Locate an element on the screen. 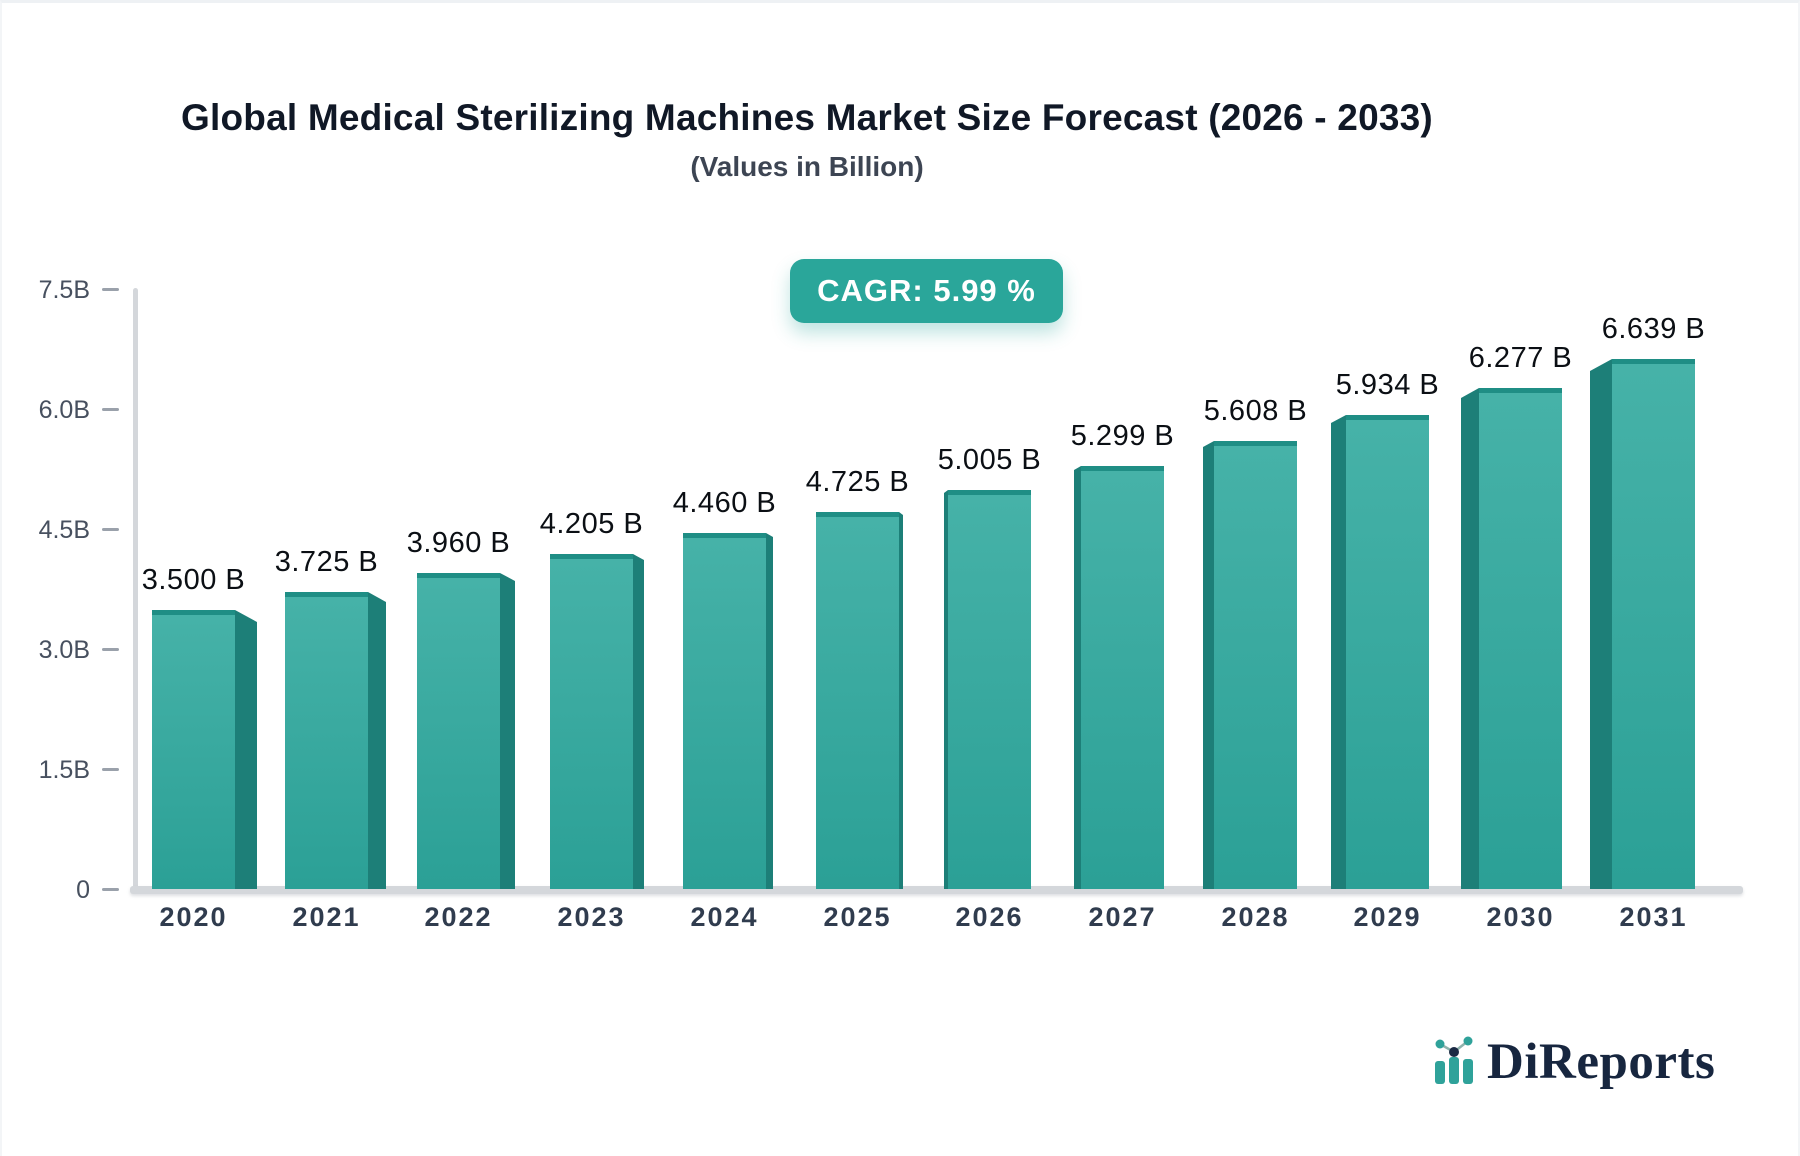 This screenshot has width=1800, height=1156. x-tick-label-2030: 2030 is located at coordinates (1520, 917).